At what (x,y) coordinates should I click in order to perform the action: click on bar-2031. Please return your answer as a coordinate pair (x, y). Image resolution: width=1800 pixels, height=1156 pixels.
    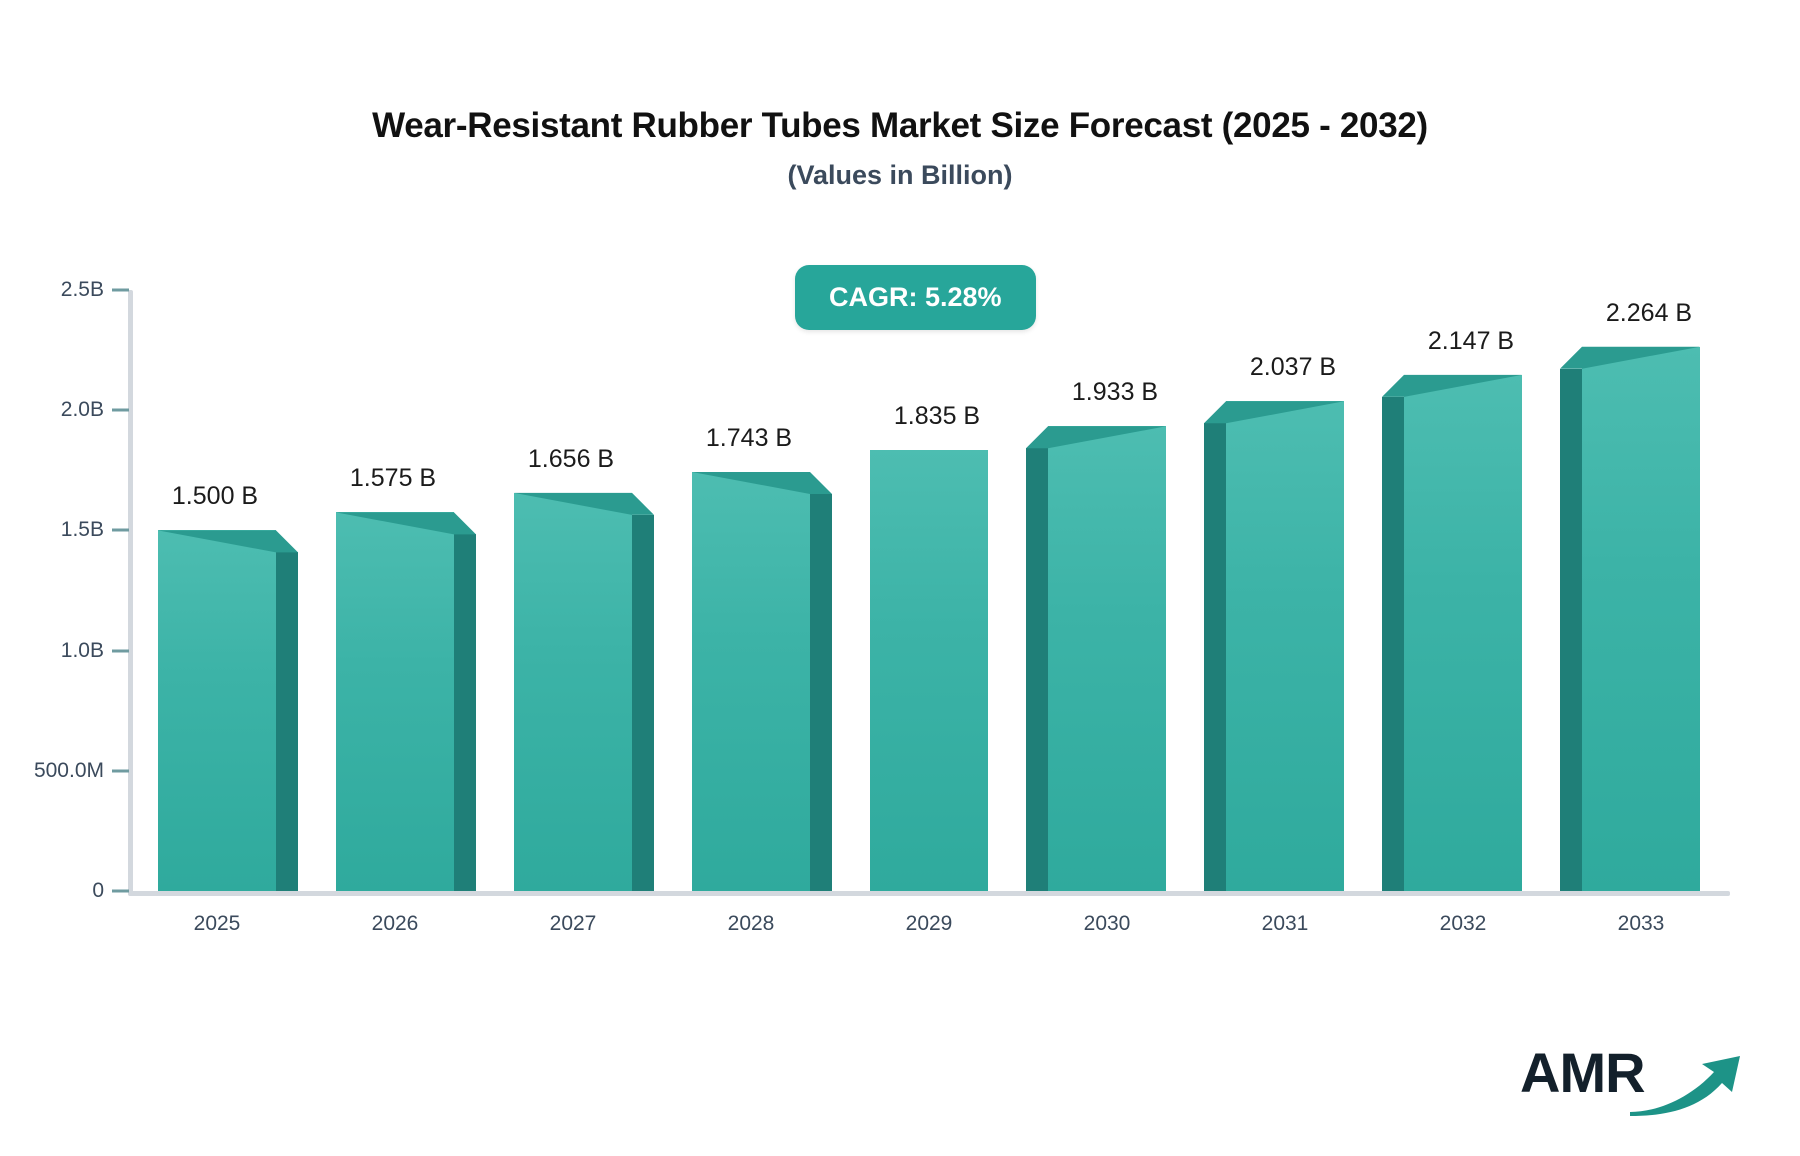
    Looking at the image, I should click on (1274, 646).